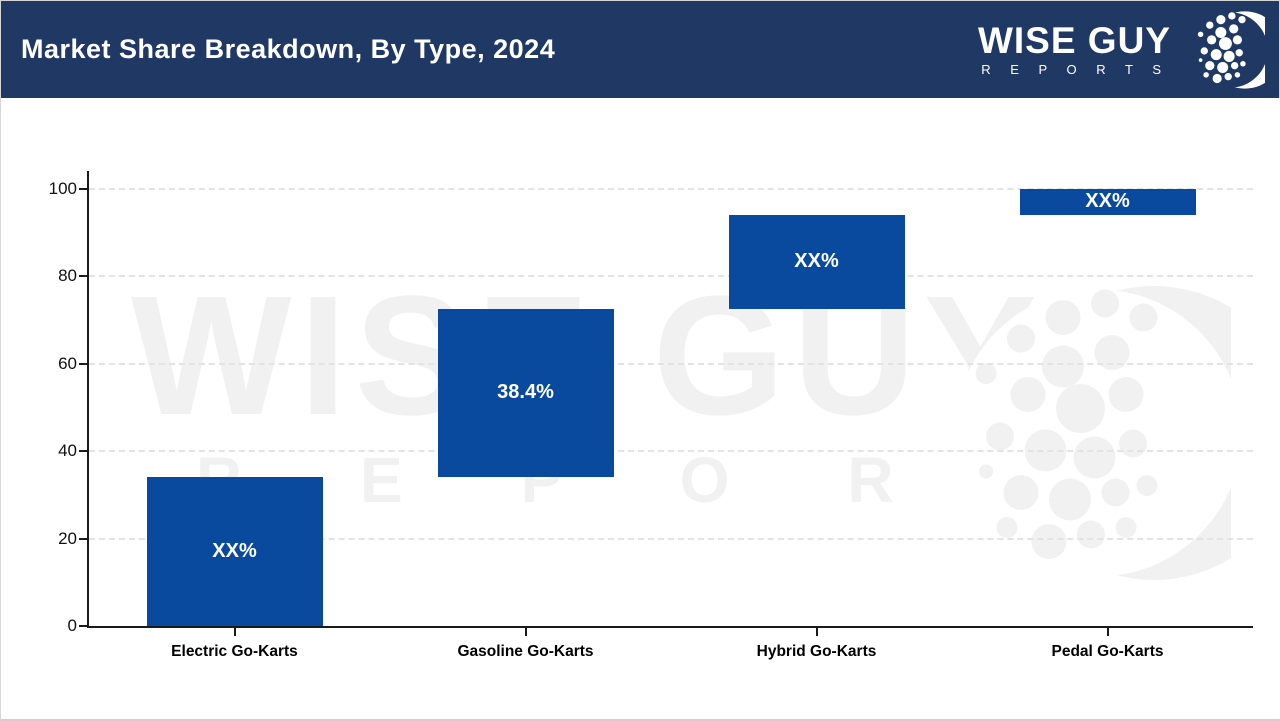 This screenshot has width=1280, height=721. I want to click on bar-hybrid-go-karts: XX%, so click(816, 261).